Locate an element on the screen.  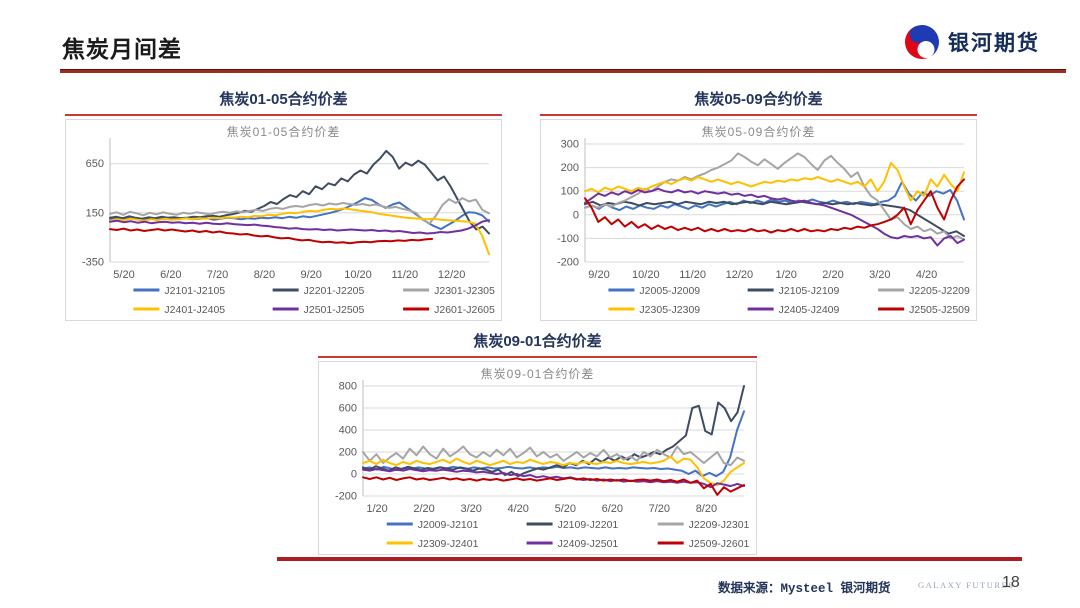
svg-text: J2201-J2205 is located at coordinates (334, 291).